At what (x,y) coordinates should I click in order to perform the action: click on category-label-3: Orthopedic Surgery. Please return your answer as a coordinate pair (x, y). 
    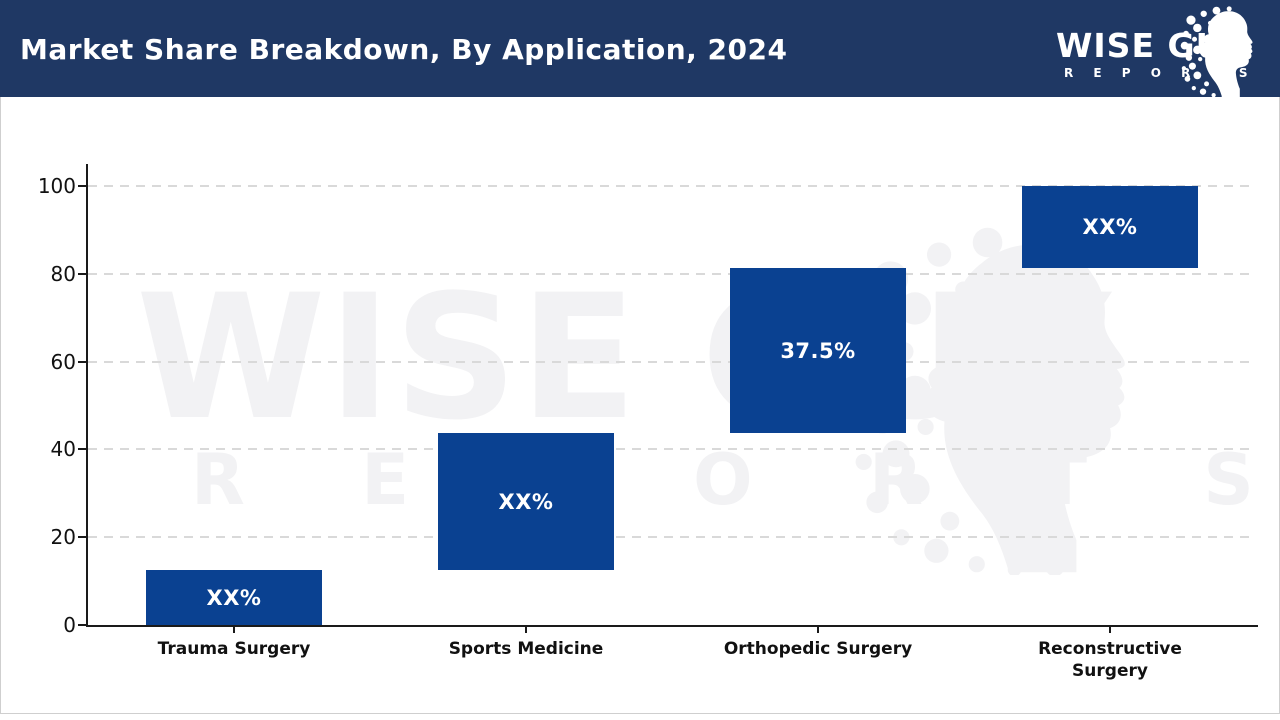
    Looking at the image, I should click on (818, 649).